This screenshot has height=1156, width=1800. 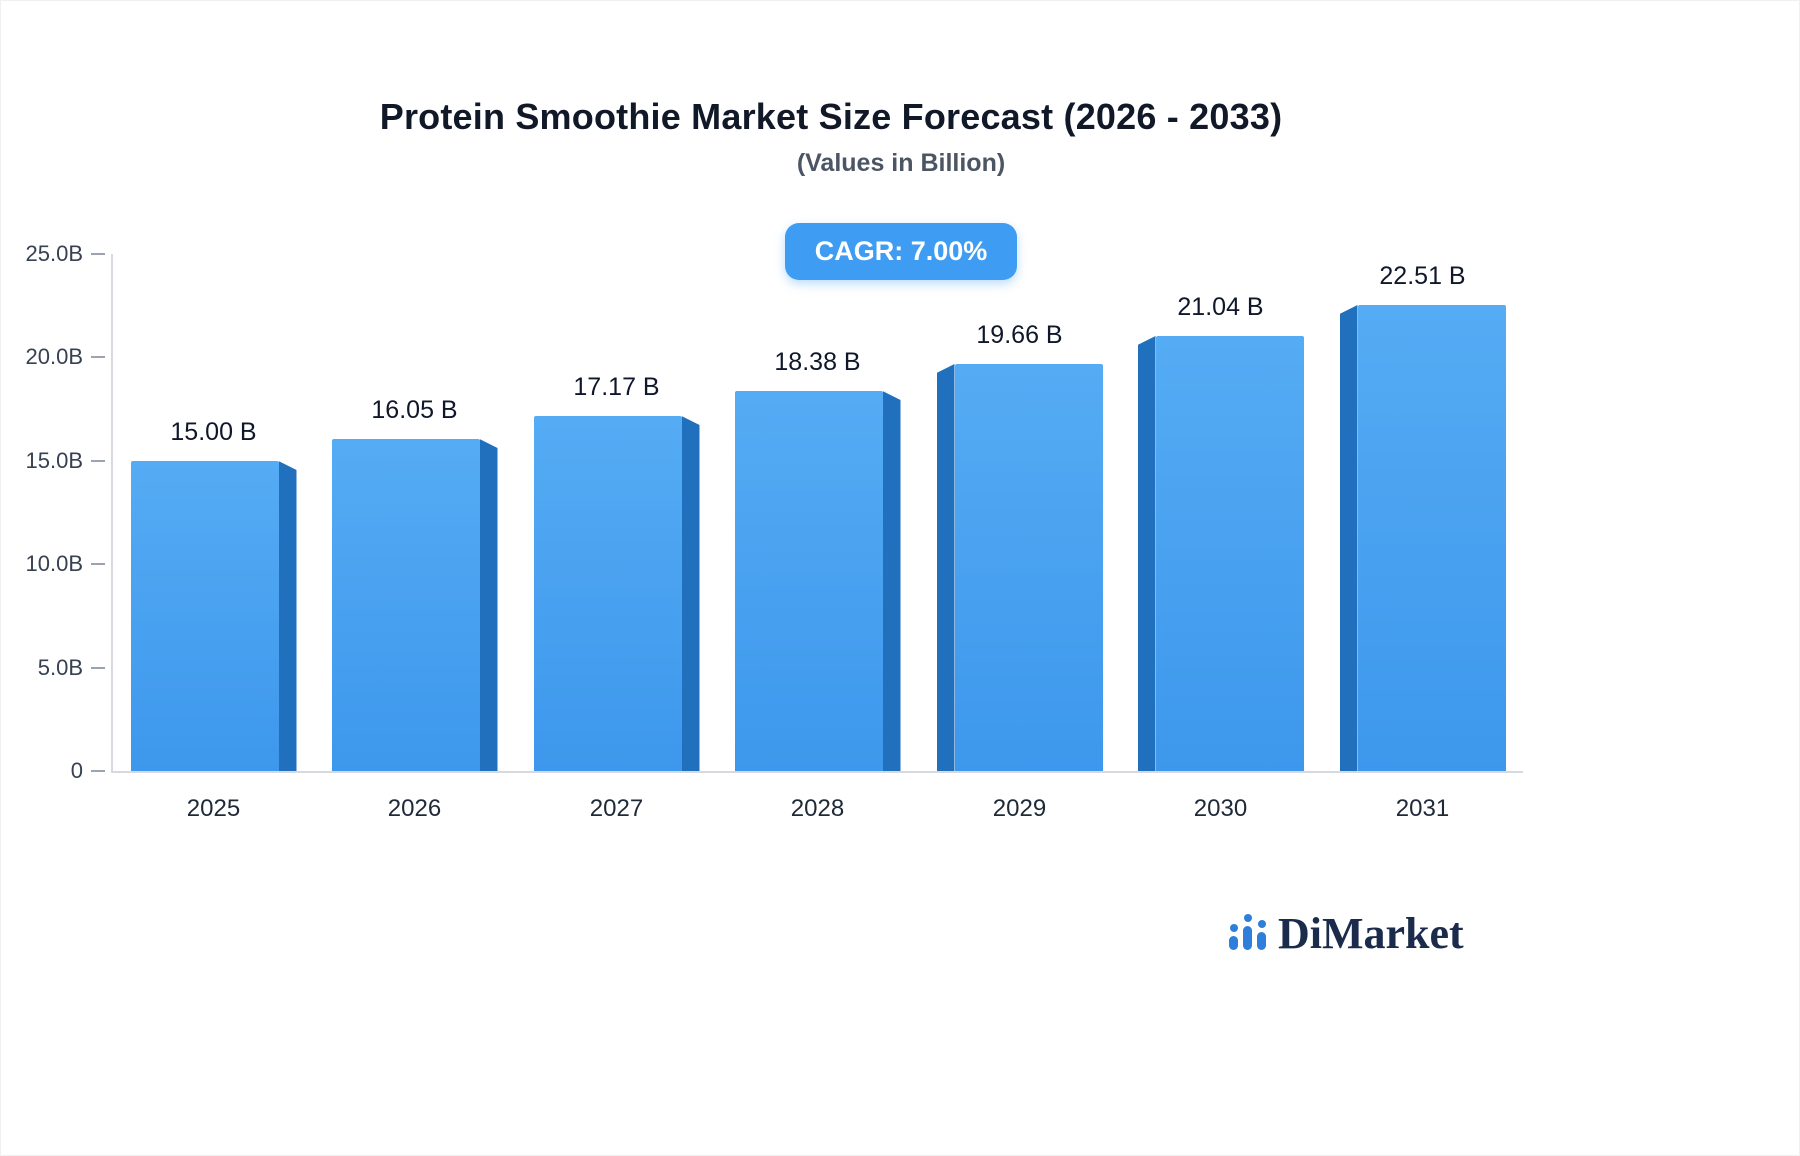 What do you see at coordinates (1247, 930) in the screenshot?
I see `bar-chart-logo-icon` at bounding box center [1247, 930].